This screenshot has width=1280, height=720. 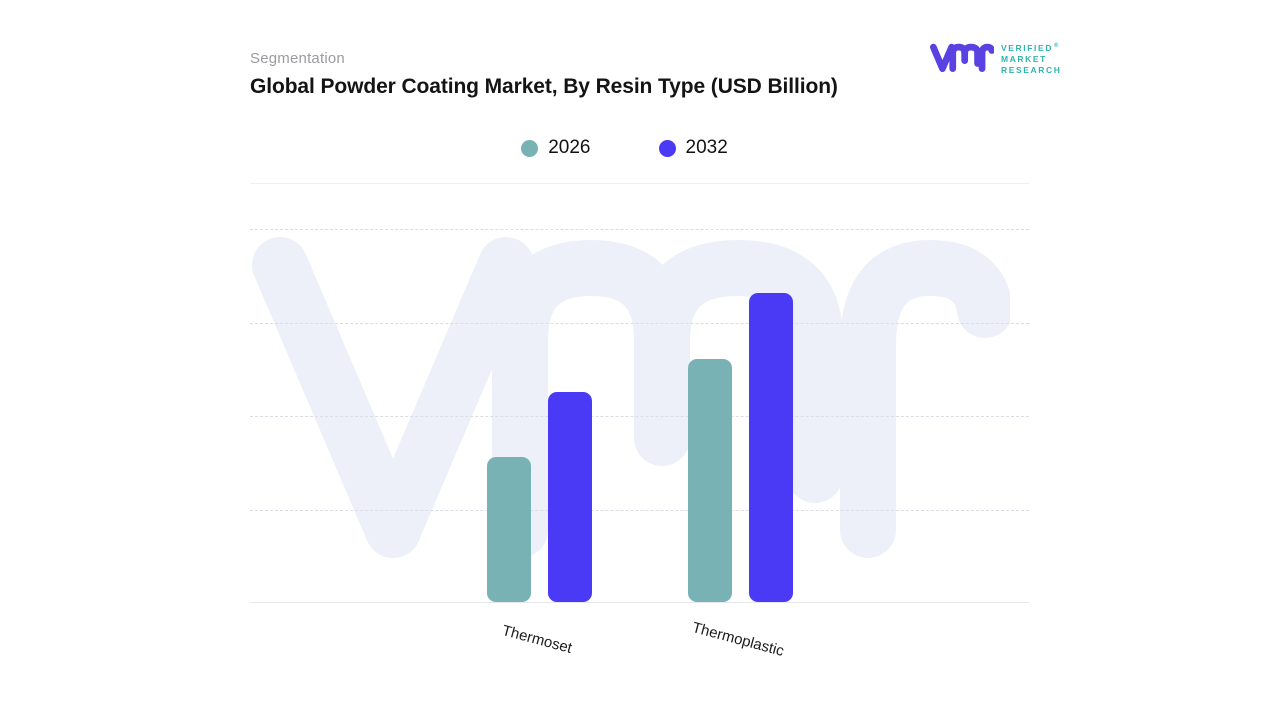 I want to click on chart-legend: 2026 2032, so click(x=624, y=148).